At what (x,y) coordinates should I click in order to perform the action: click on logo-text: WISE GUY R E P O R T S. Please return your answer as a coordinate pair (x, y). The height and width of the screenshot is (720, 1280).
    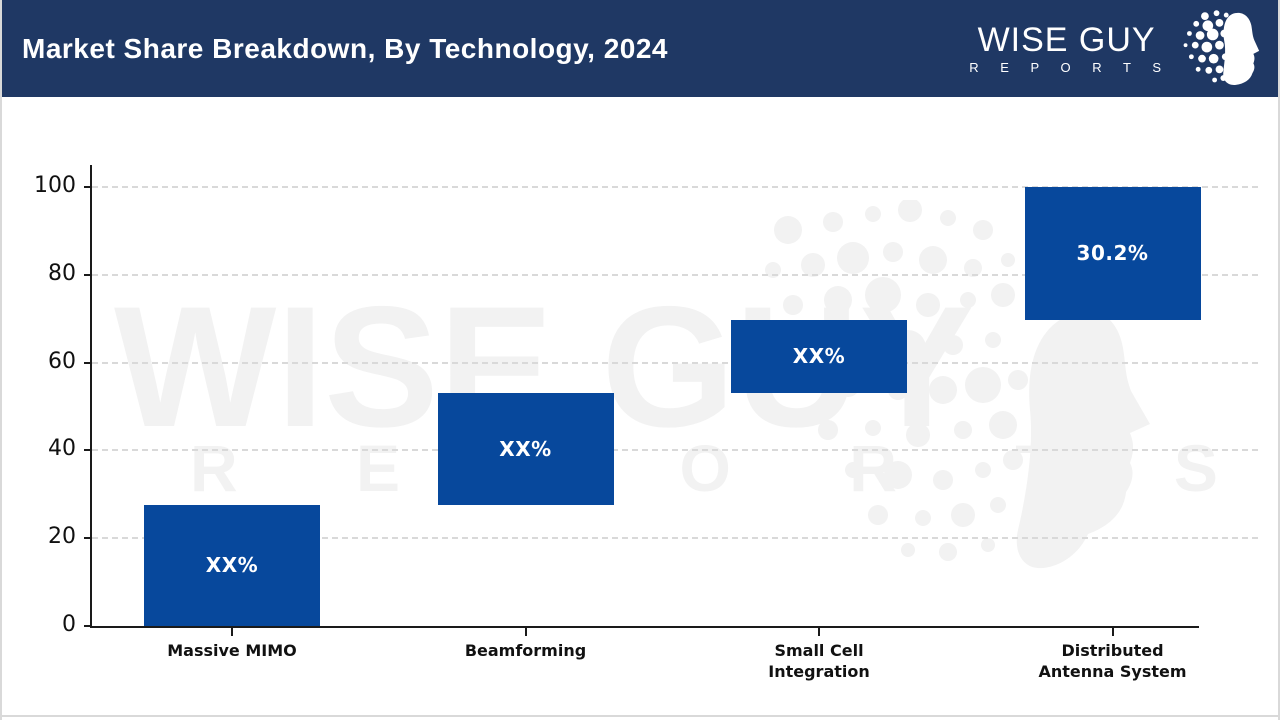
    Looking at the image, I should click on (1066, 49).